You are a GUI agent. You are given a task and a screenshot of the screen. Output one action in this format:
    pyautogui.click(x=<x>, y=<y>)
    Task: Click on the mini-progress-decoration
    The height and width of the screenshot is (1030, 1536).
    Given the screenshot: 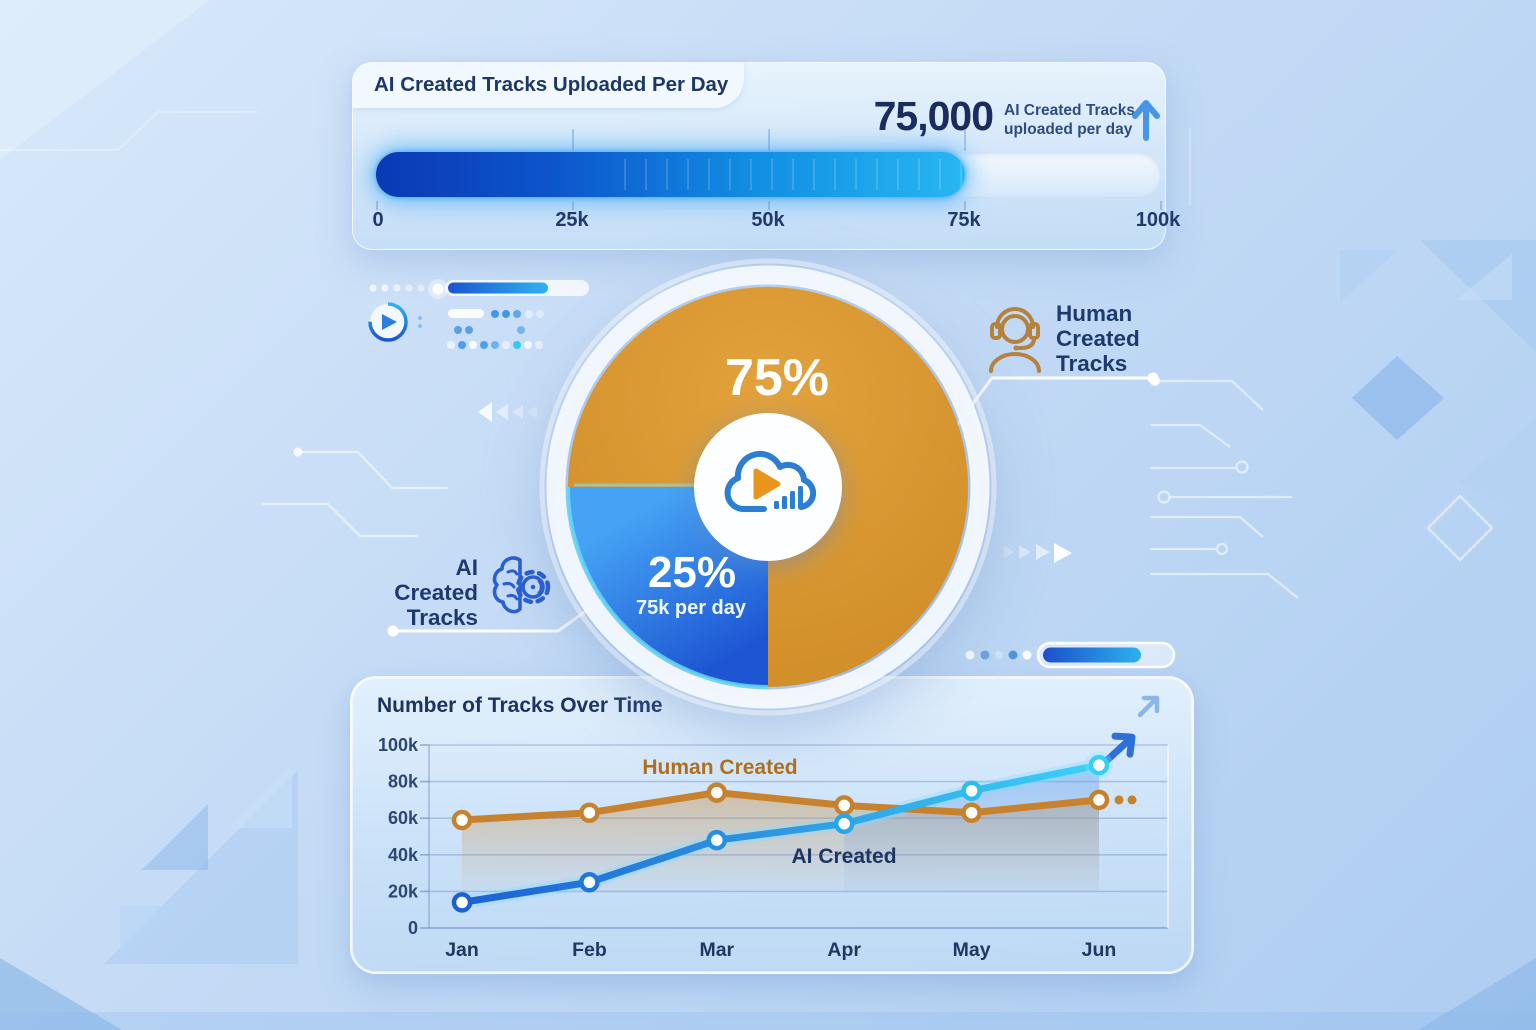 What is the action you would take?
    pyautogui.click(x=1070, y=655)
    